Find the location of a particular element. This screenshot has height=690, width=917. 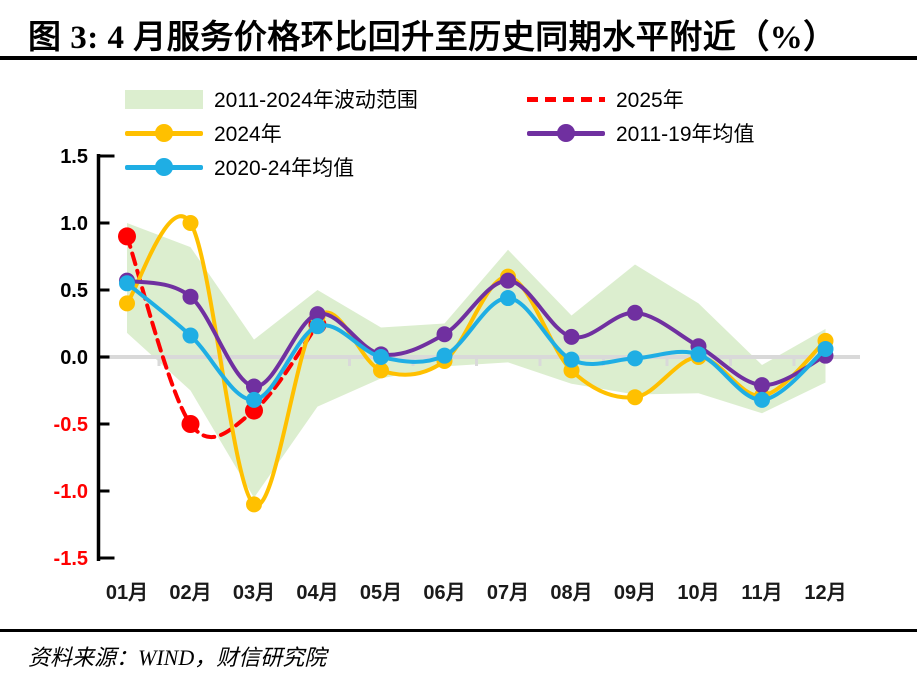

band-swatch is located at coordinates (164, 99).